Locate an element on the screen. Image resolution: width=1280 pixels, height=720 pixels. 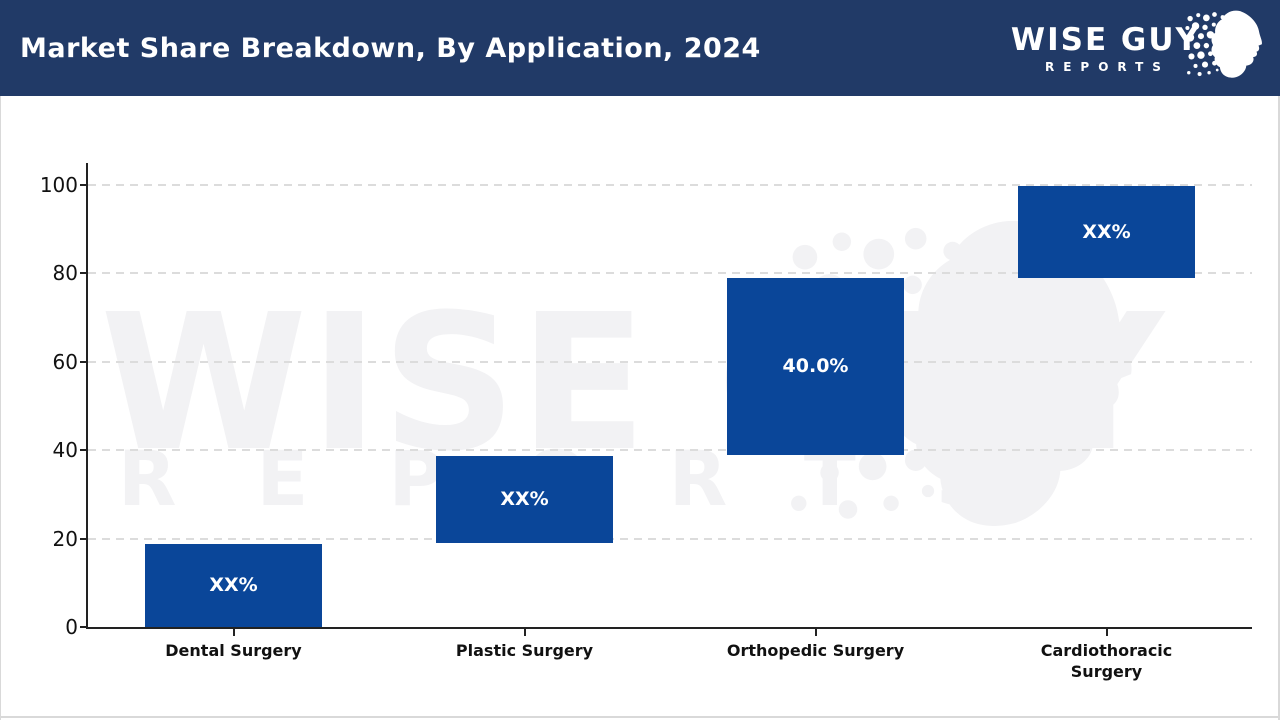
bar-value-label: 40.0% is located at coordinates (815, 366).